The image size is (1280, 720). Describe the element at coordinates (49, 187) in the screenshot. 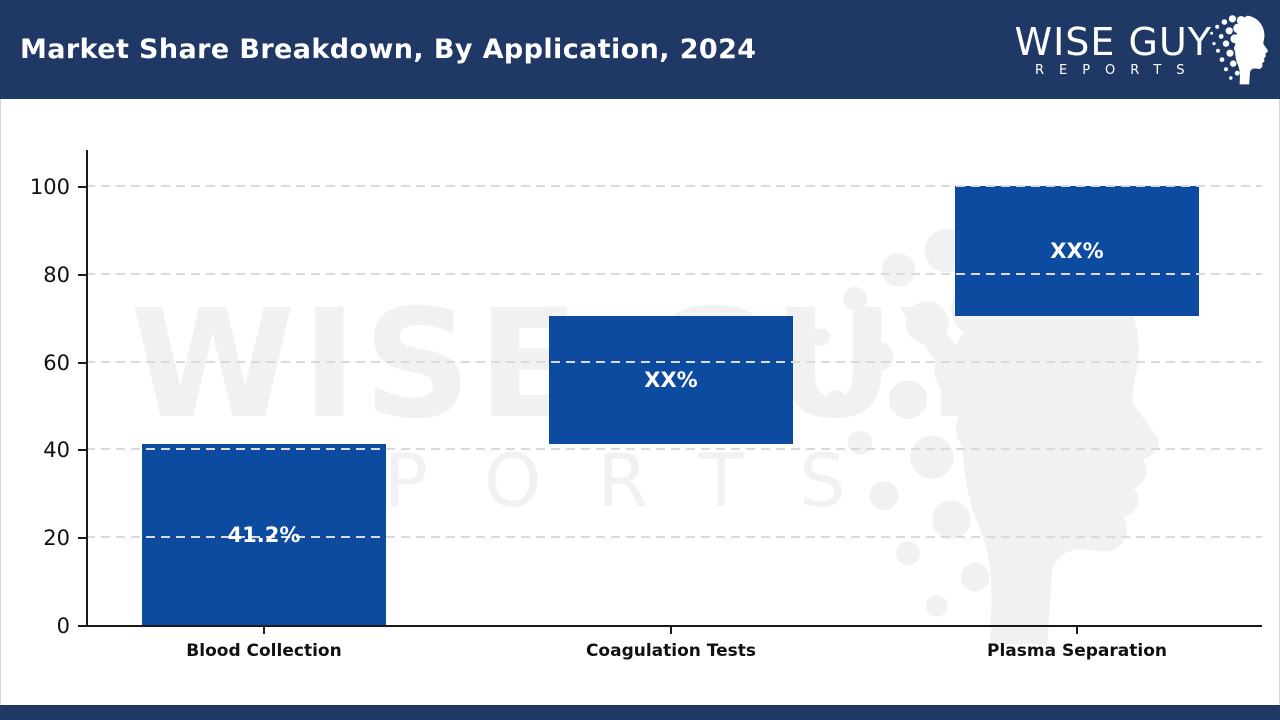

I see `y-tick-label: 100` at that location.